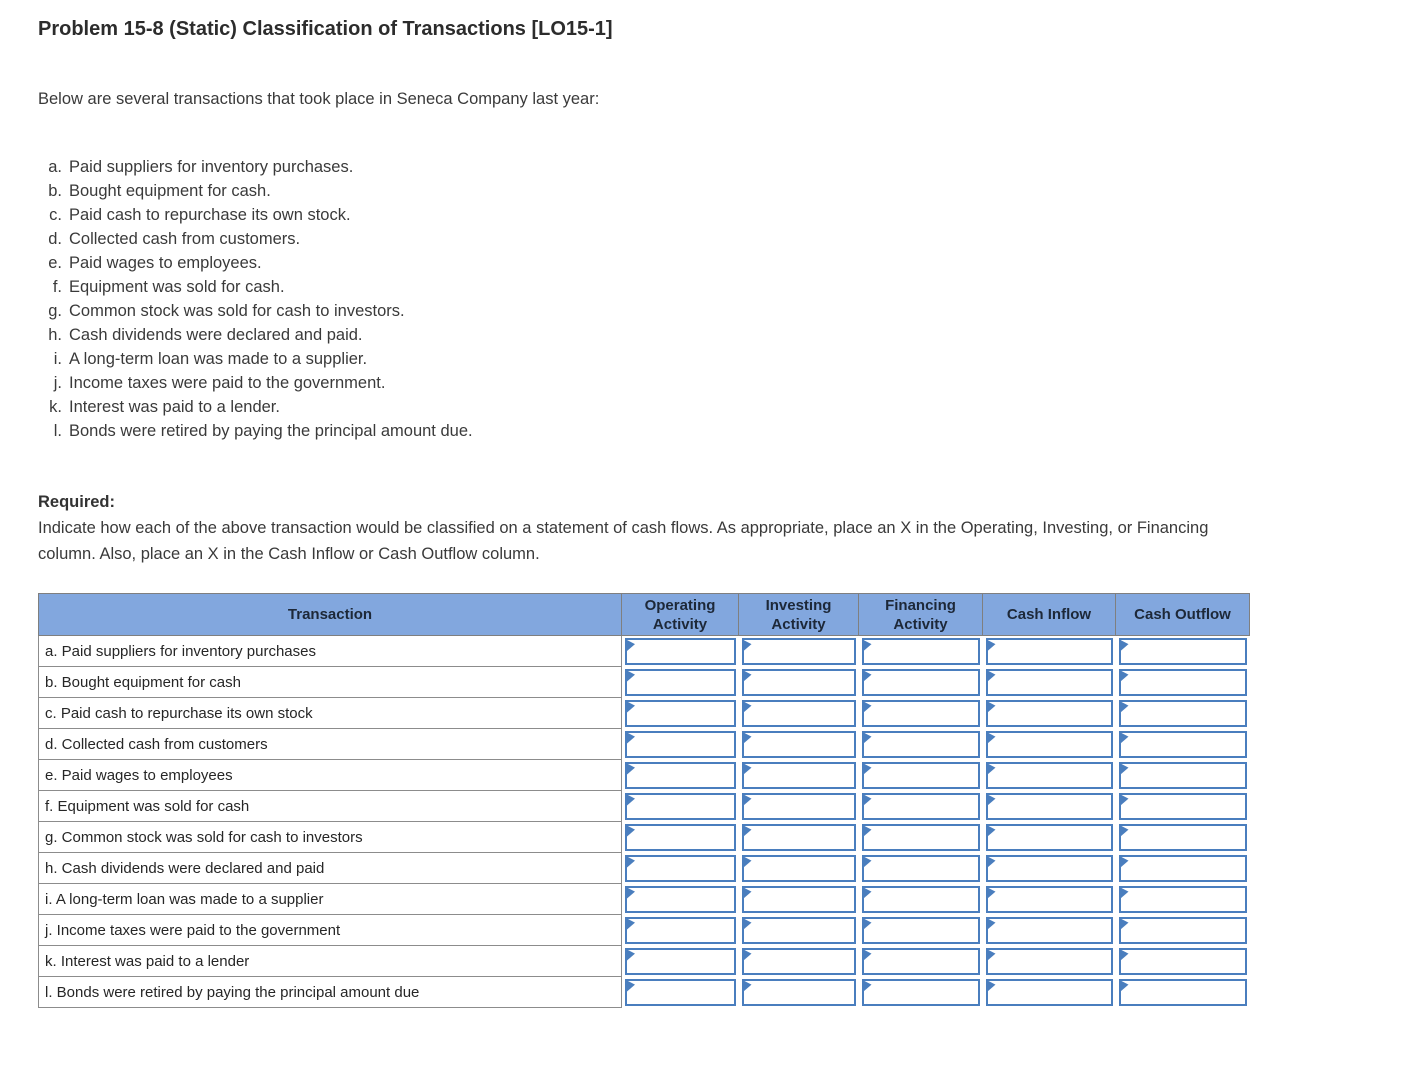 This screenshot has height=1074, width=1406. I want to click on list-item: f. Equipment was sold for cash., so click(703, 287).